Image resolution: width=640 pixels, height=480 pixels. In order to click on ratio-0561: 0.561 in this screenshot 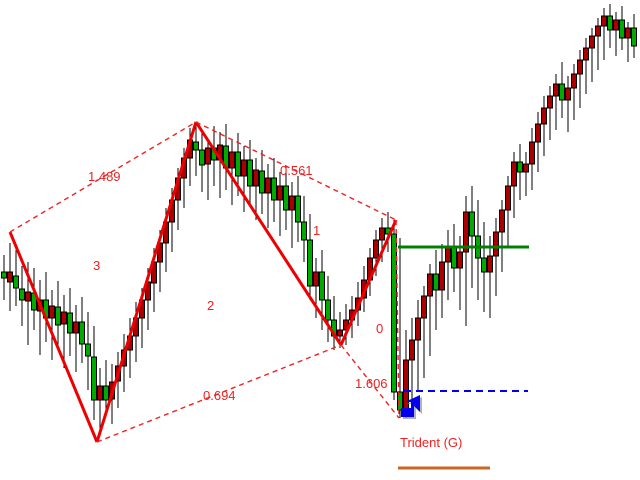, I will do `click(296, 170)`.